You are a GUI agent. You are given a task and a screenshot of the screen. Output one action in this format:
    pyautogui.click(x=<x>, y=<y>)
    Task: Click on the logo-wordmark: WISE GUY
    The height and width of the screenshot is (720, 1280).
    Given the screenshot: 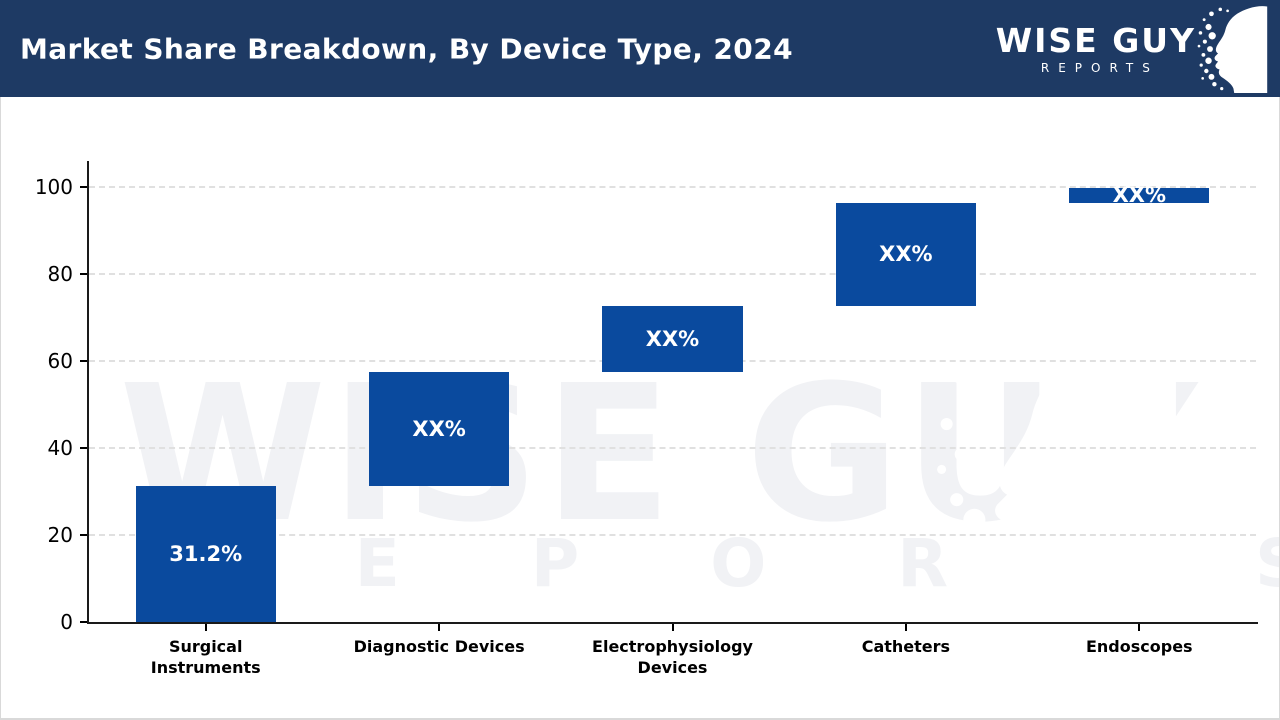 What is the action you would take?
    pyautogui.click(x=1095, y=40)
    